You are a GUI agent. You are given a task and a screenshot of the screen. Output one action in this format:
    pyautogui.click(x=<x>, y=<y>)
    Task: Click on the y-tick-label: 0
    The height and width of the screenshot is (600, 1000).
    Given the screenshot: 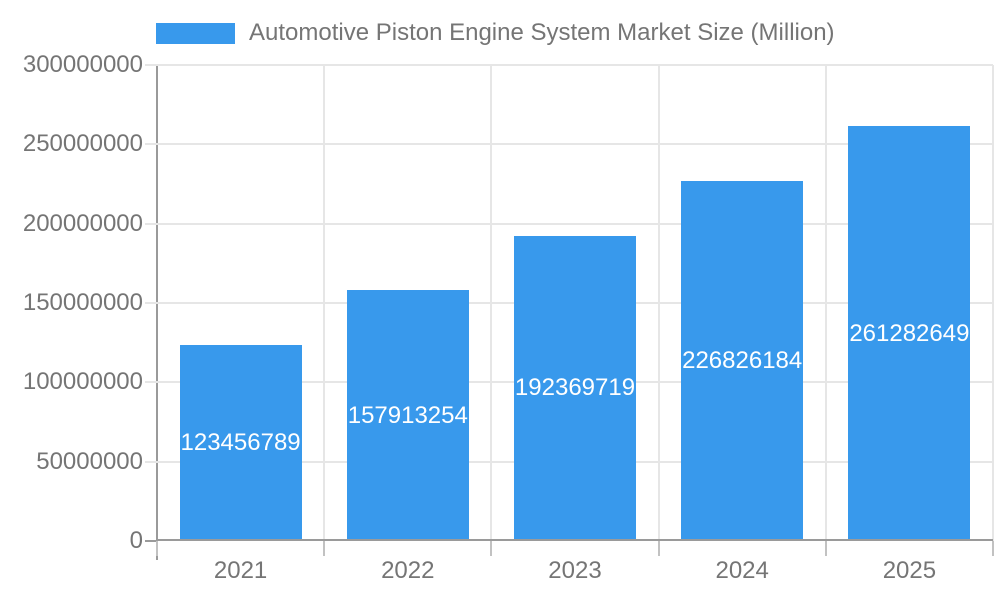 What is the action you would take?
    pyautogui.click(x=136, y=540)
    